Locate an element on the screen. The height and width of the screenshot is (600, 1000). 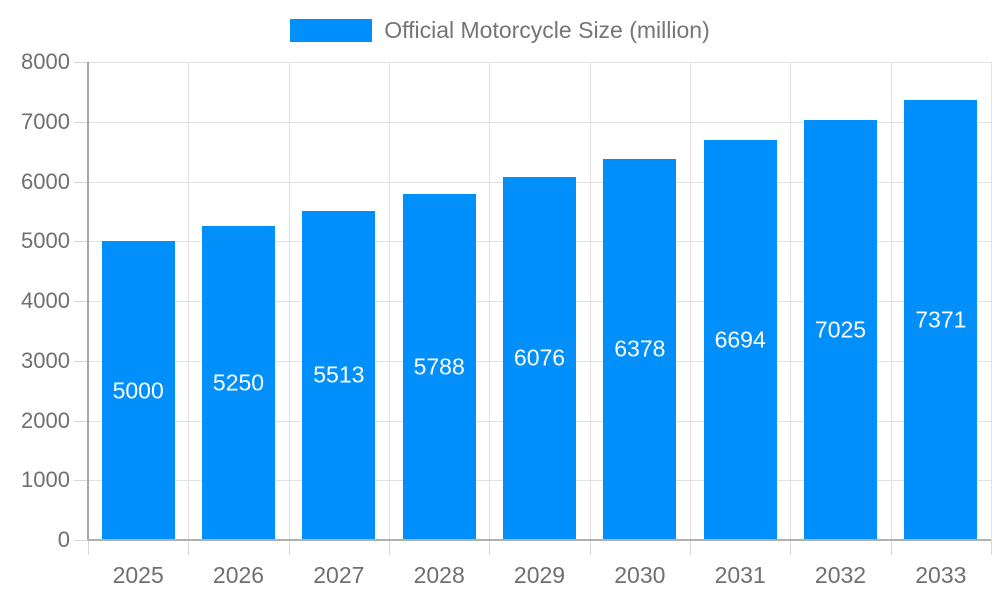
bar-value-label: 6076 is located at coordinates (539, 357).